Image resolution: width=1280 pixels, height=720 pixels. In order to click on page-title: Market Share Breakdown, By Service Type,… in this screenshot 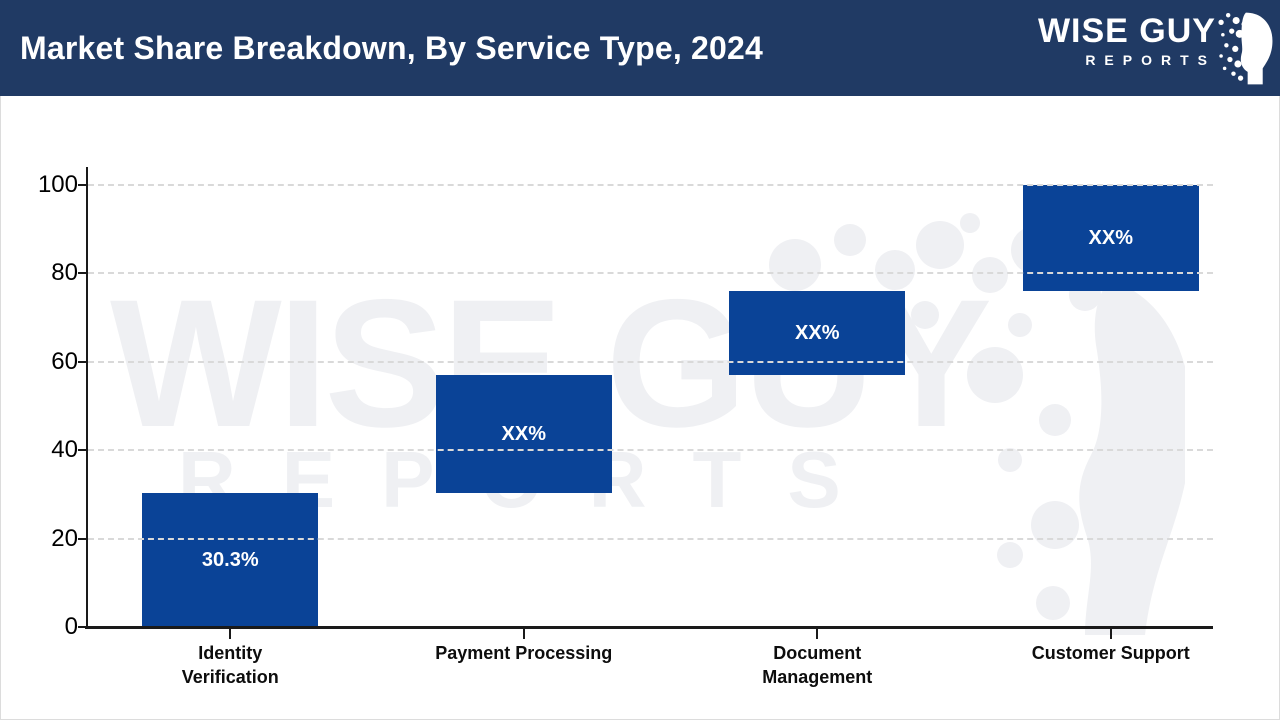, I will do `click(391, 47)`.